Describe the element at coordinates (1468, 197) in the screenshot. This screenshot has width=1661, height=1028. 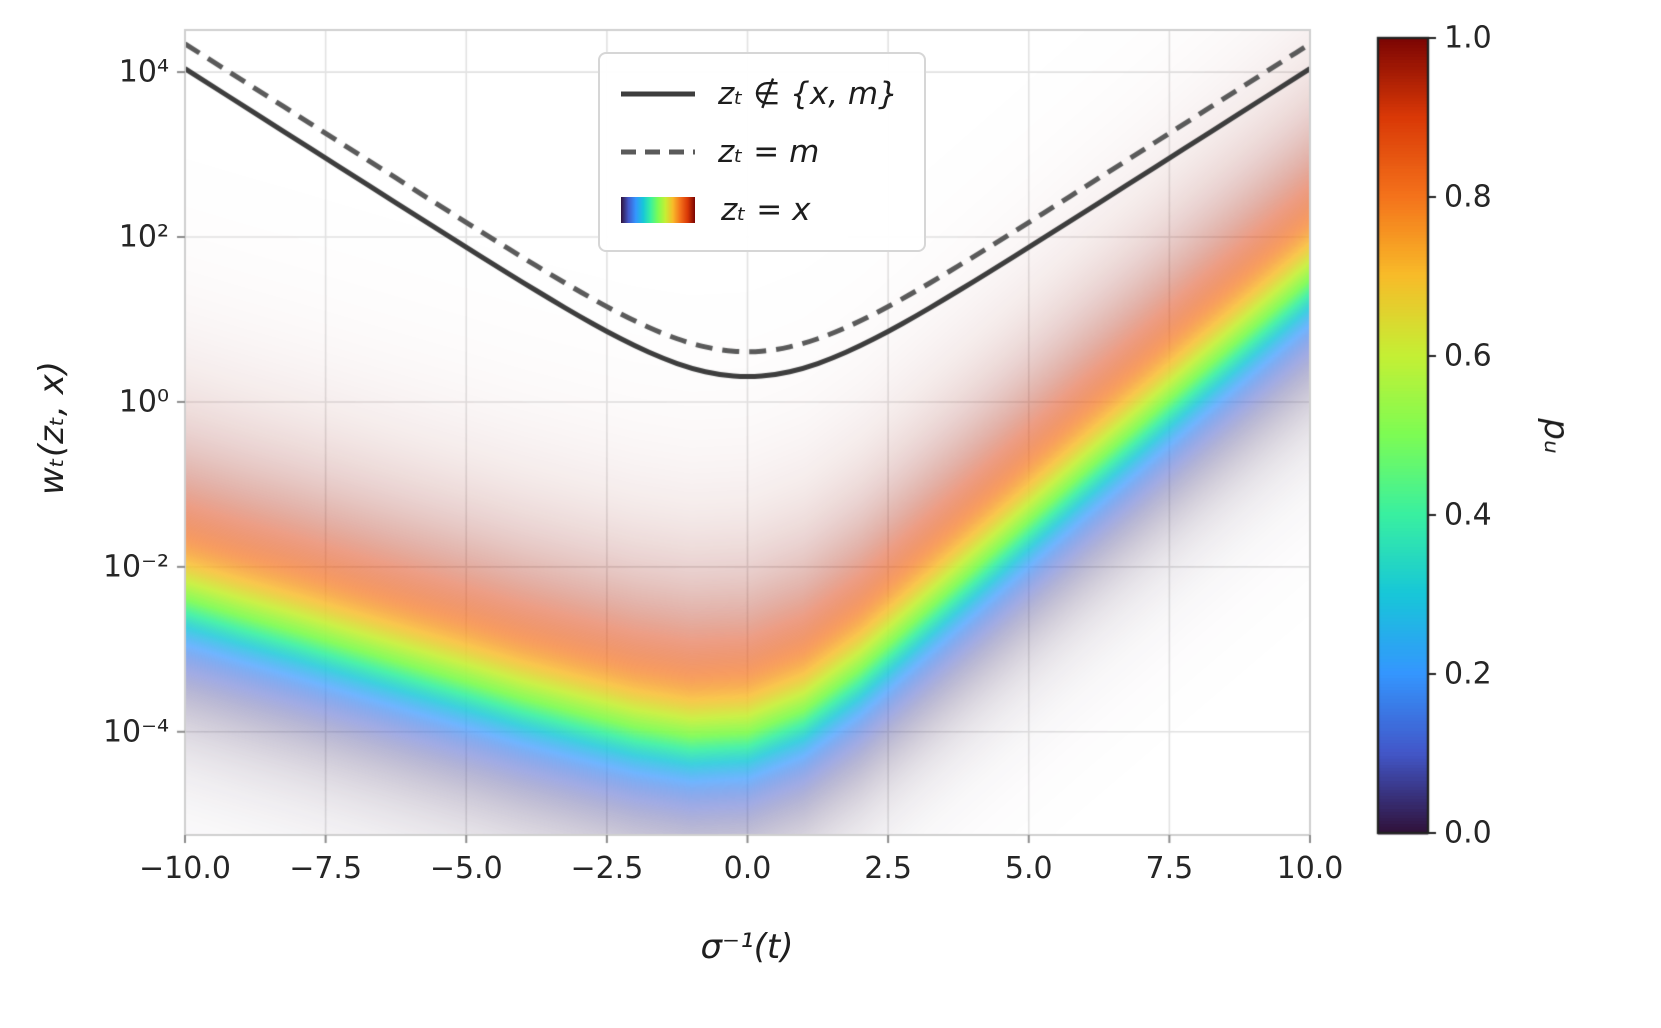
I see `colorbar-tick-label: 0.8` at that location.